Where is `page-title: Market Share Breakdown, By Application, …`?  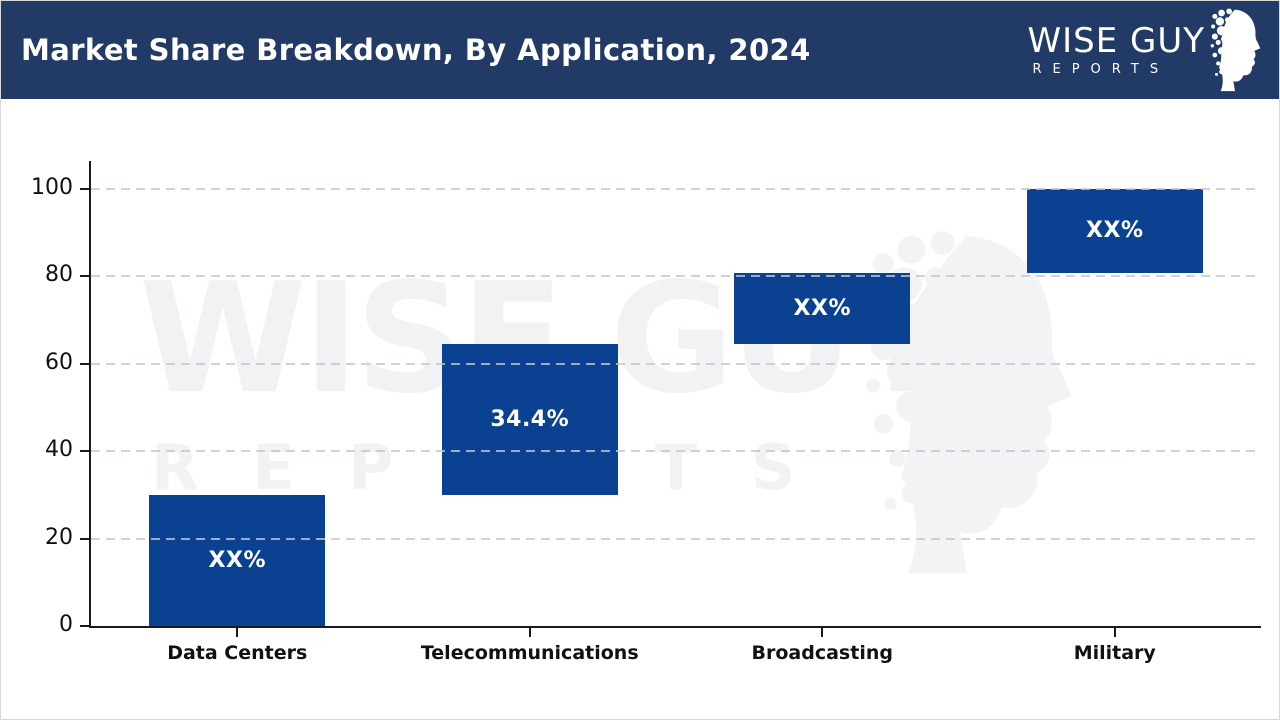
page-title: Market Share Breakdown, By Application, … is located at coordinates (416, 50).